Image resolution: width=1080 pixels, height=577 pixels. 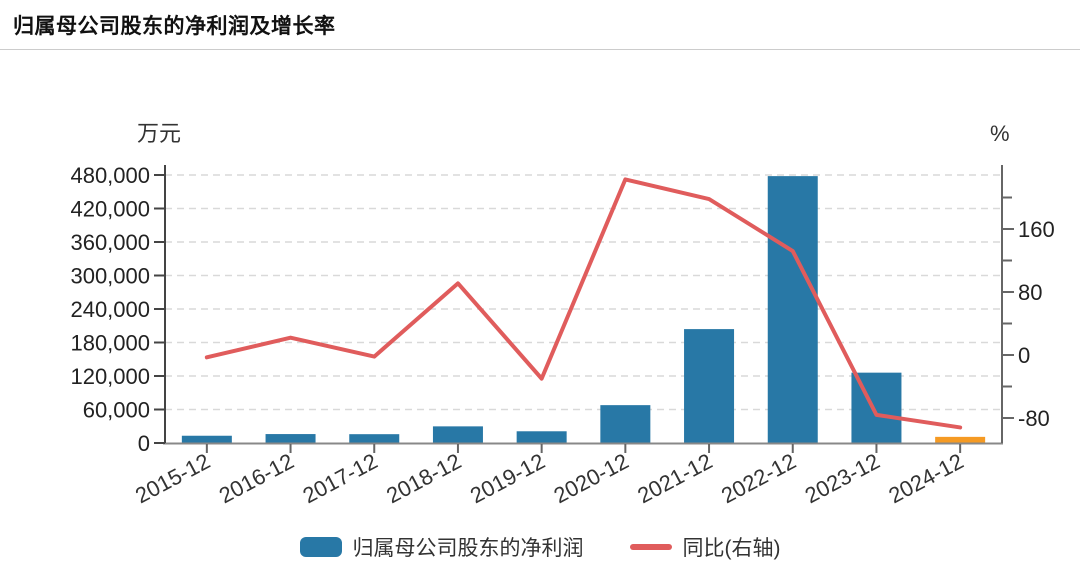 I want to click on x-axis-label-2020-12: 2020-12, so click(x=591, y=478).